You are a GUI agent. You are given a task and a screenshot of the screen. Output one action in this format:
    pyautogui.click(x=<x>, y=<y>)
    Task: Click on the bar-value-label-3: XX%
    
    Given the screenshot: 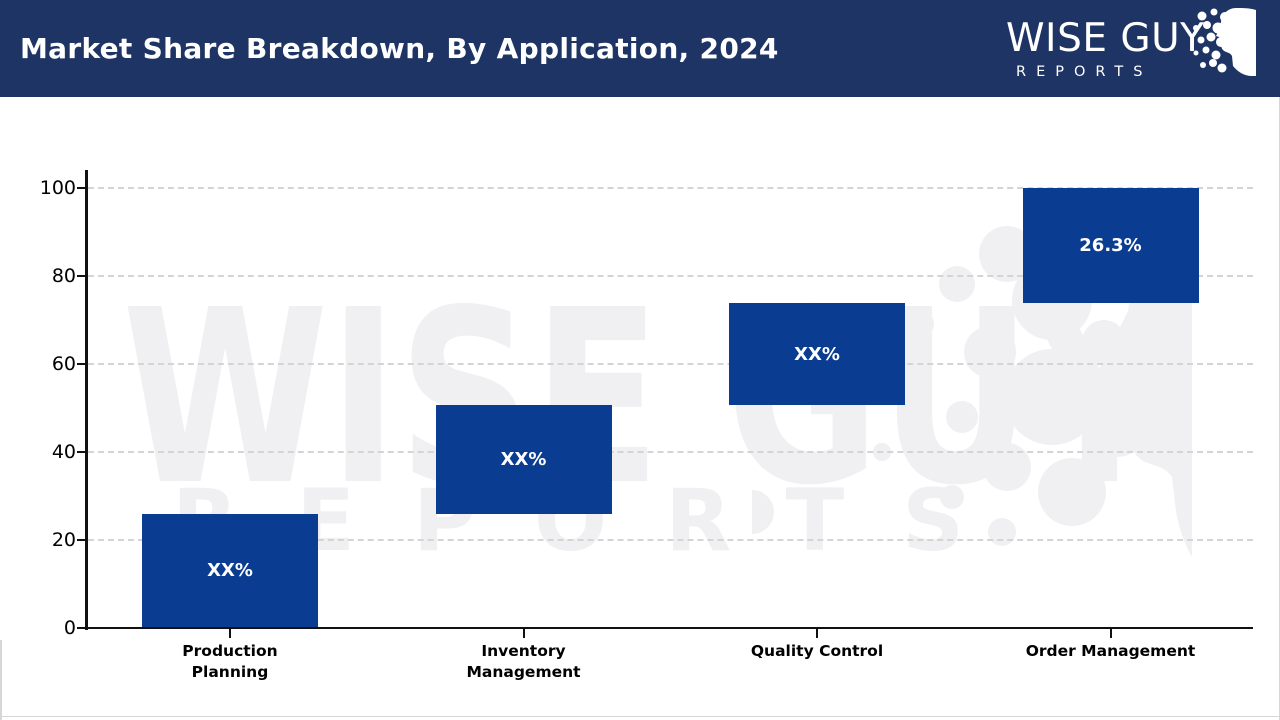 What is the action you would take?
    pyautogui.click(x=817, y=354)
    